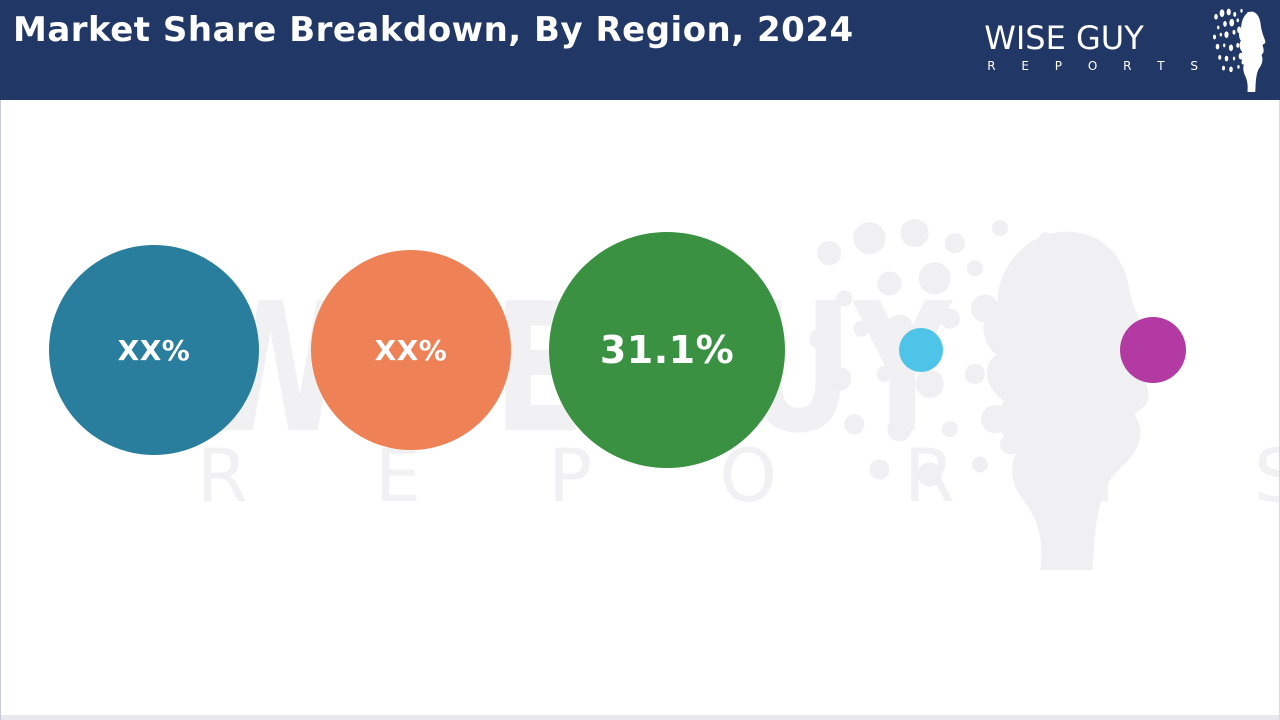 The height and width of the screenshot is (720, 1280). I want to click on bubble-value-label: 31.1%, so click(667, 350).